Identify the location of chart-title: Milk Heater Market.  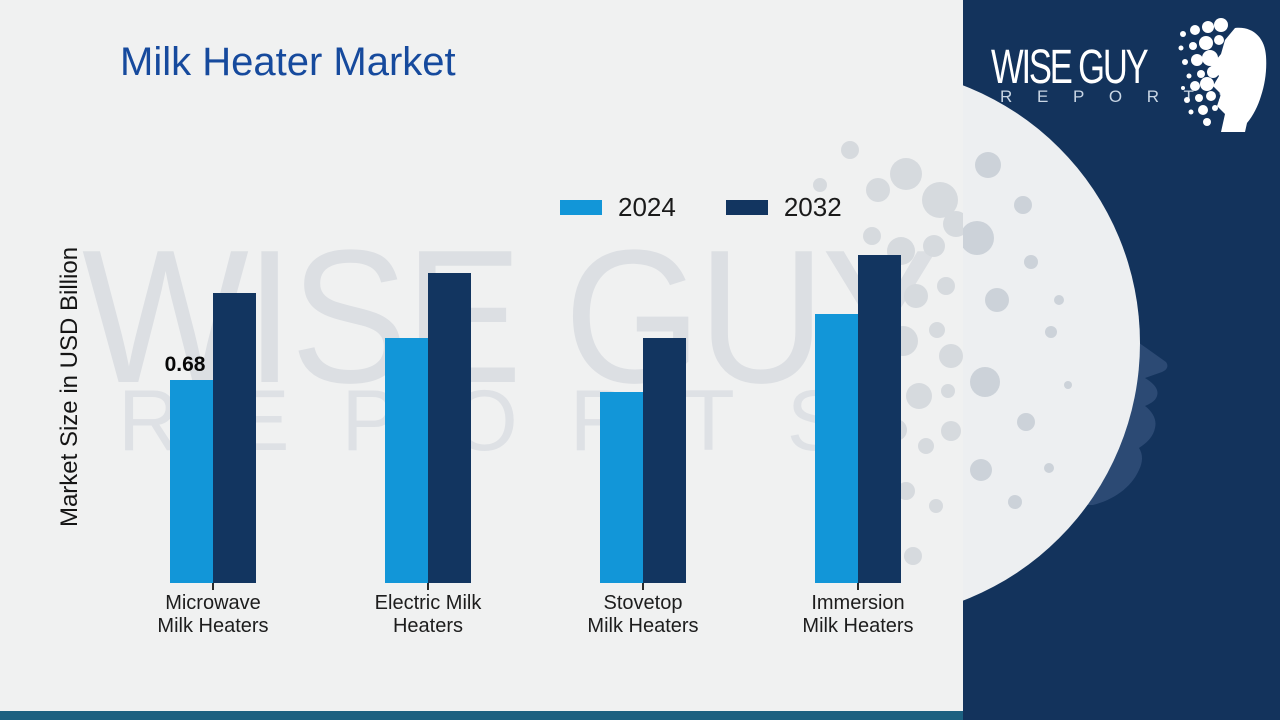
(288, 62).